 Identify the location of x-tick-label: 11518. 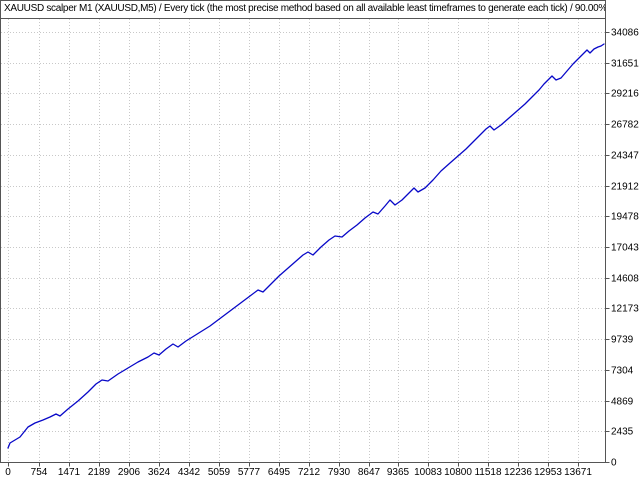
(488, 472).